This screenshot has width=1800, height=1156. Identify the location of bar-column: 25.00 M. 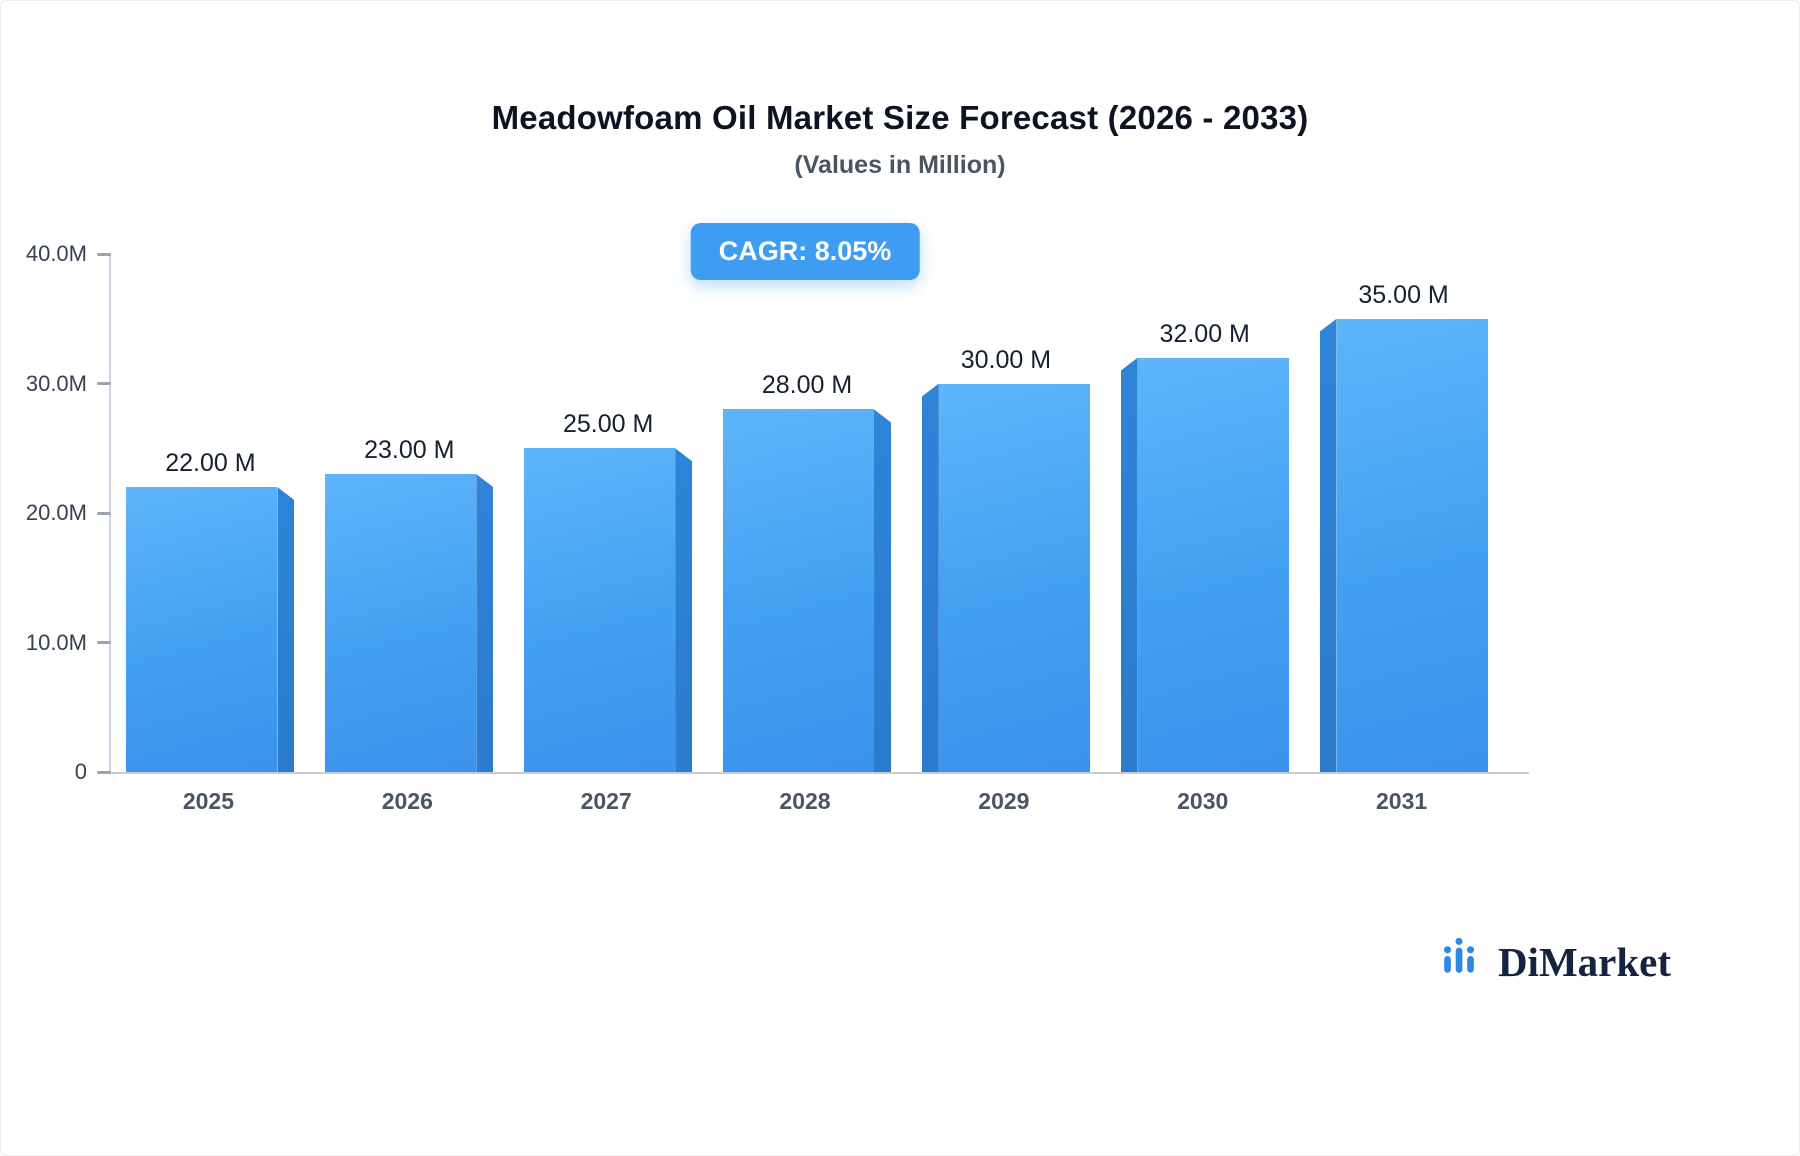
(608, 513).